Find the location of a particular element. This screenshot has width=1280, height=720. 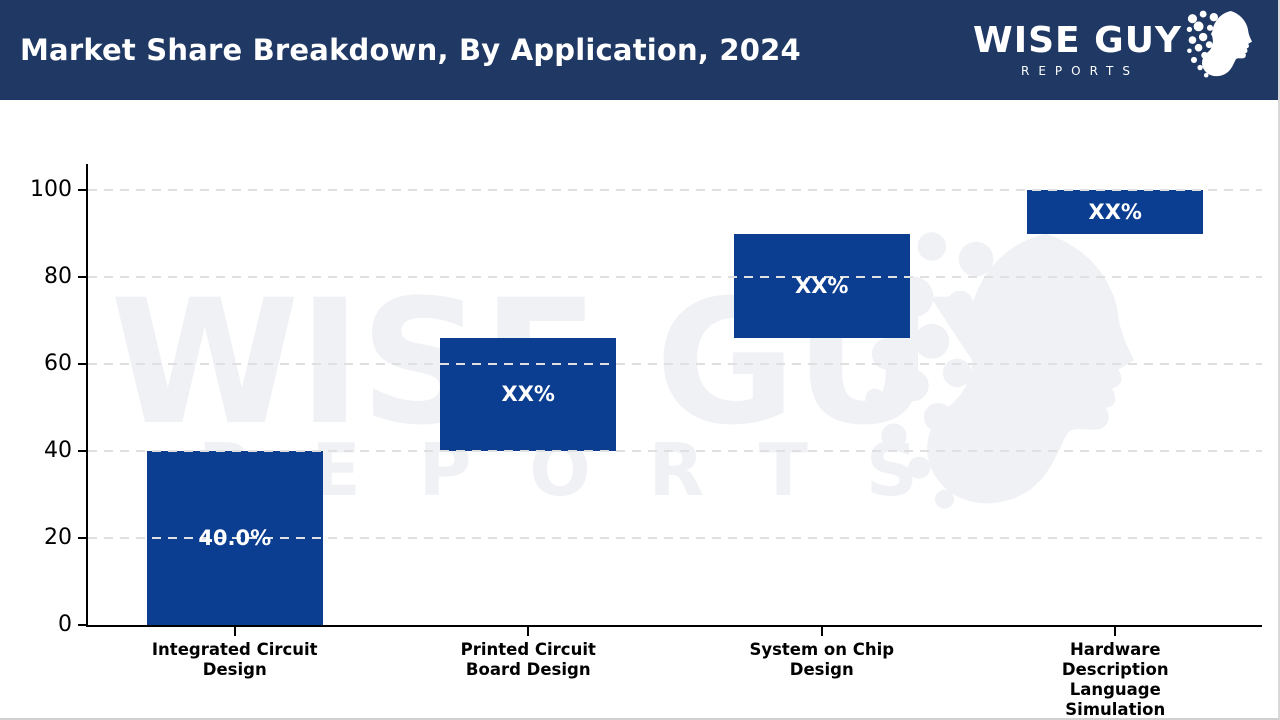

bar-label-1: XX% is located at coordinates (528, 394).